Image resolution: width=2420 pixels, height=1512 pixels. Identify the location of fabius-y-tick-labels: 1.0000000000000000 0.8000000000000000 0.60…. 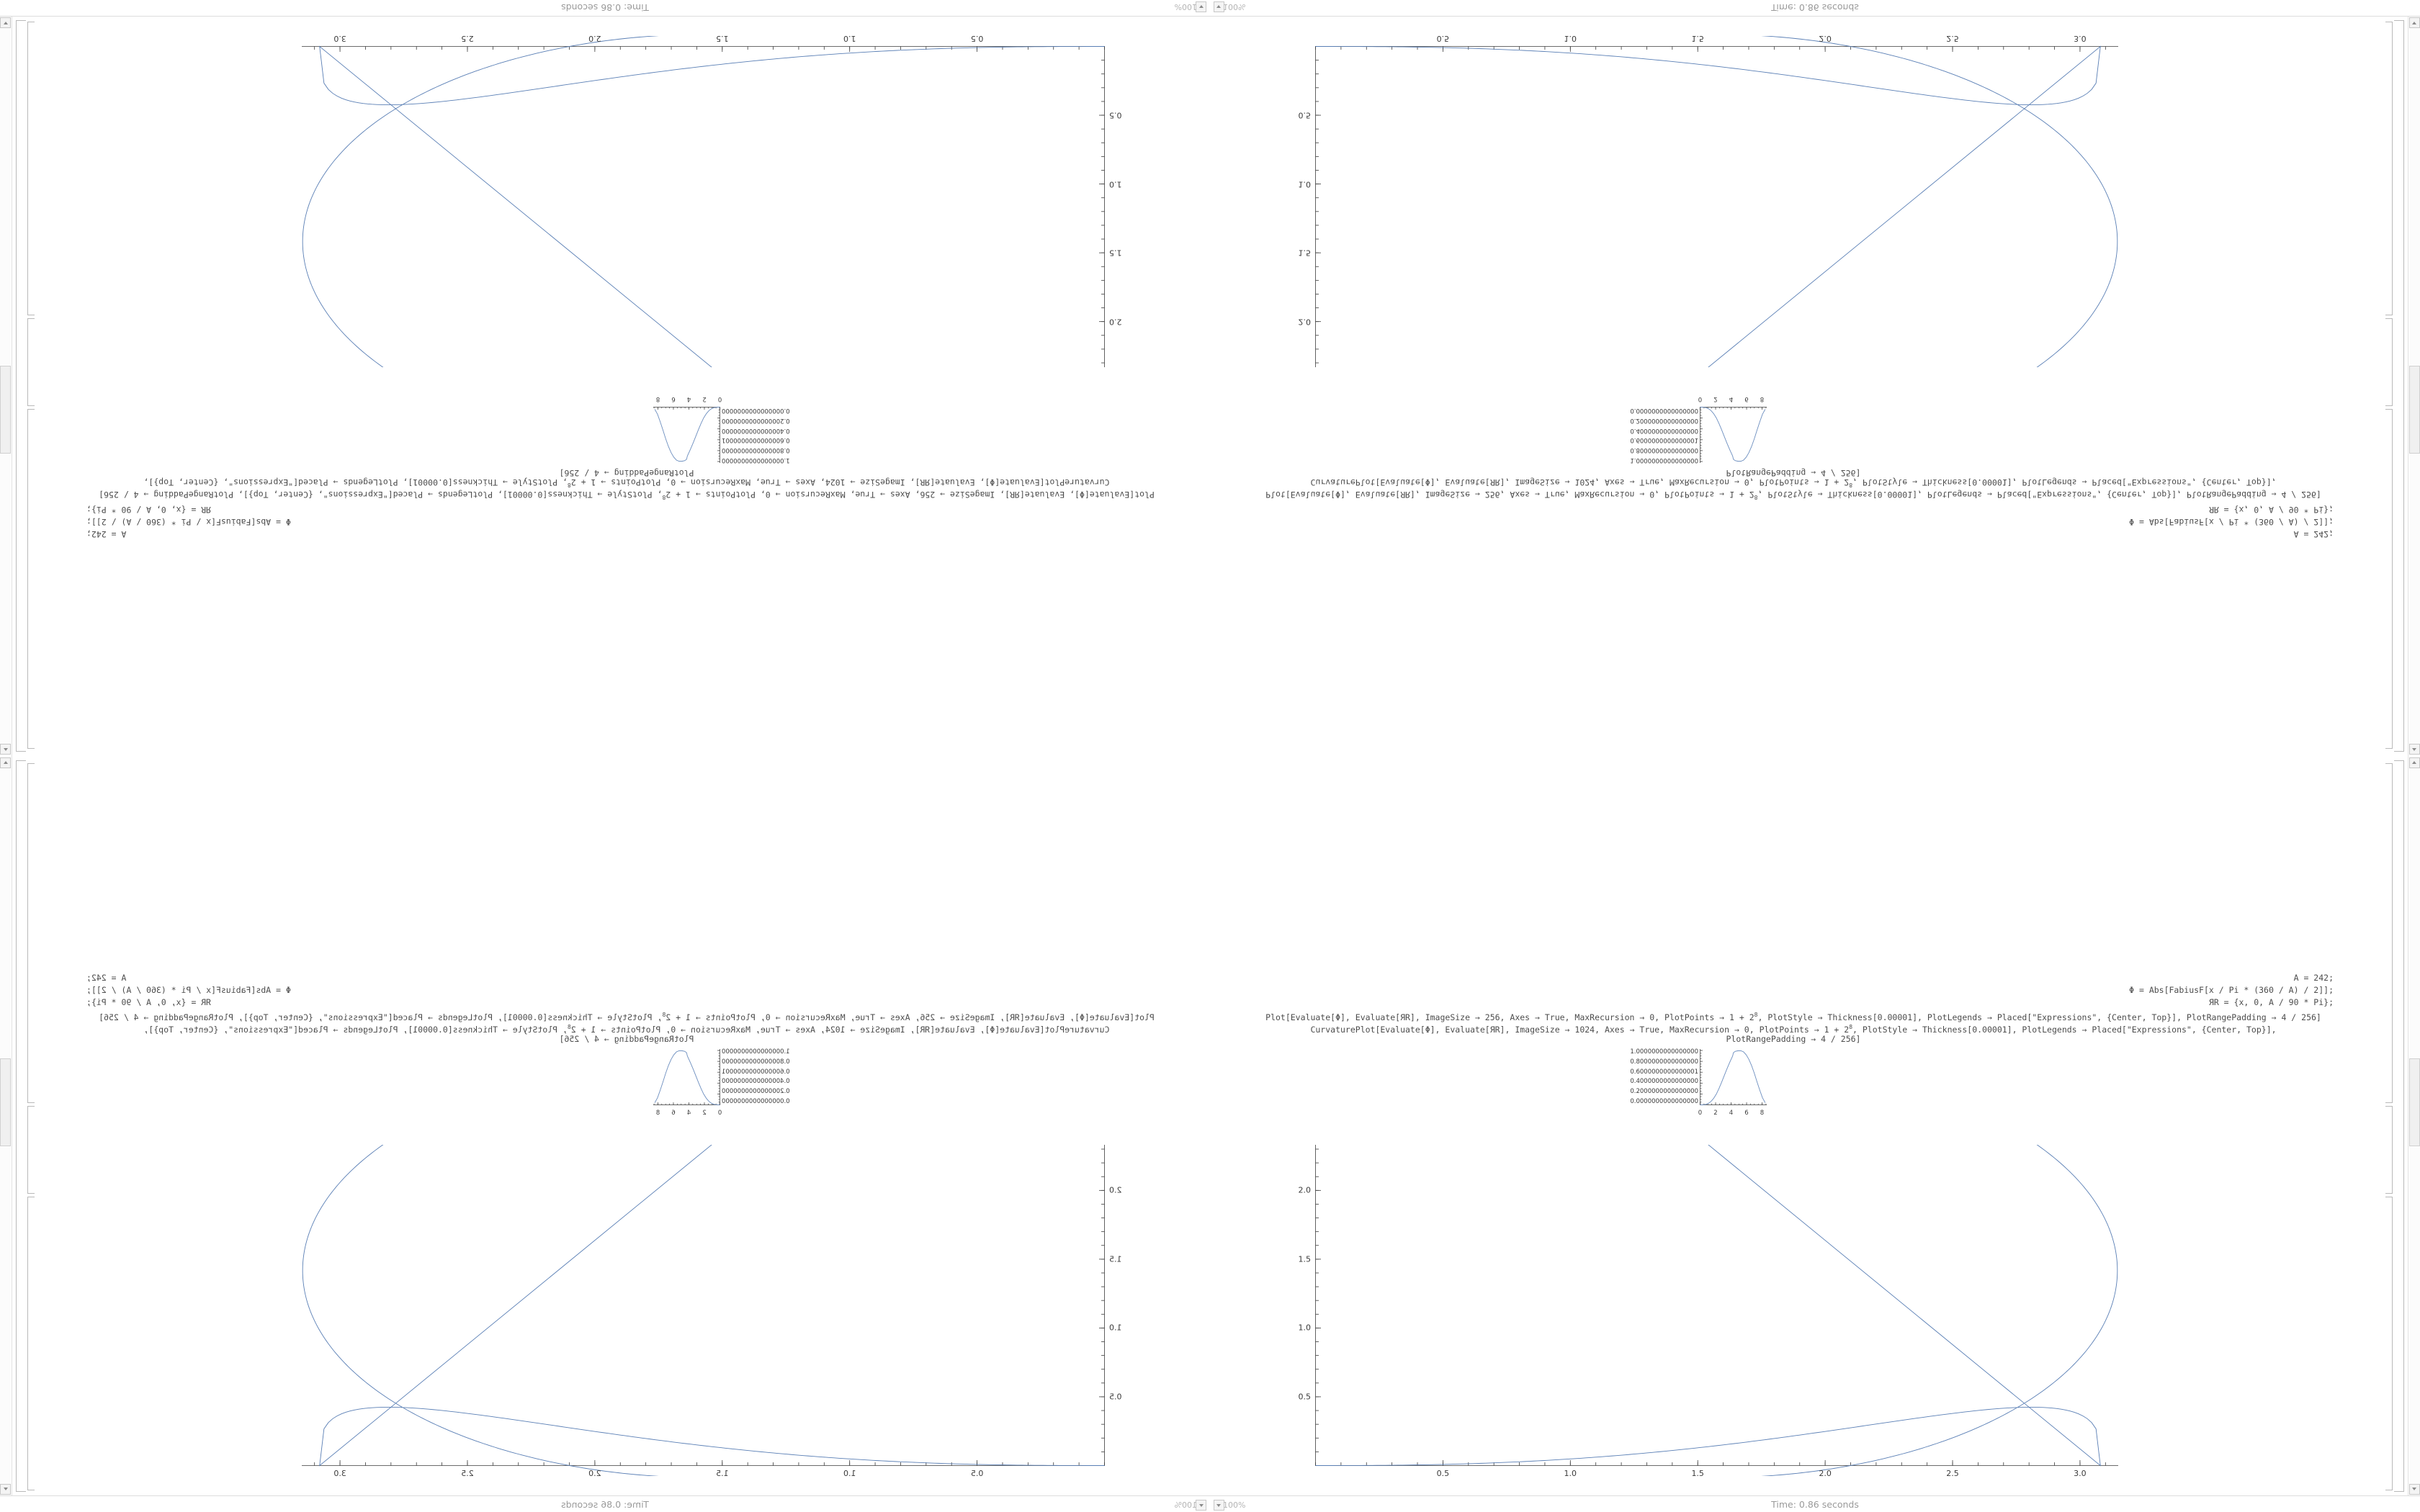
(1655, 434).